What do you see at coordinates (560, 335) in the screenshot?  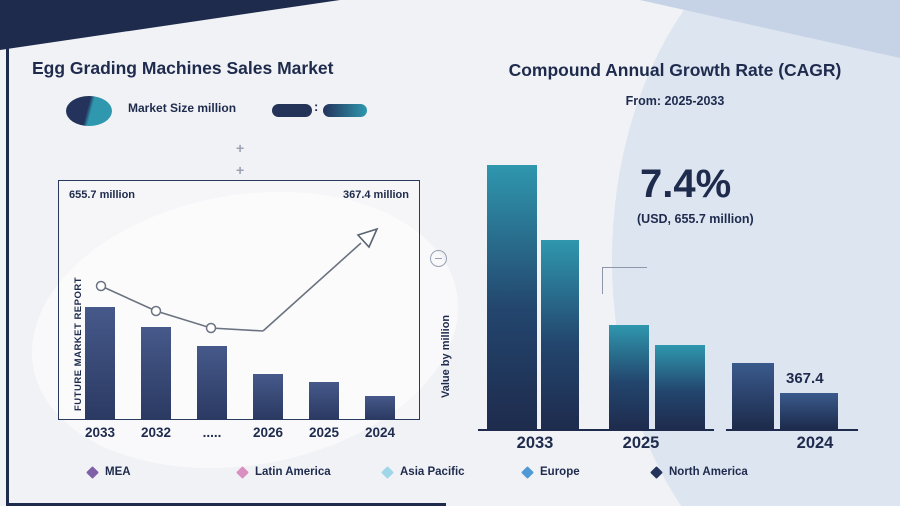 I see `cagr-bar-2033-b` at bounding box center [560, 335].